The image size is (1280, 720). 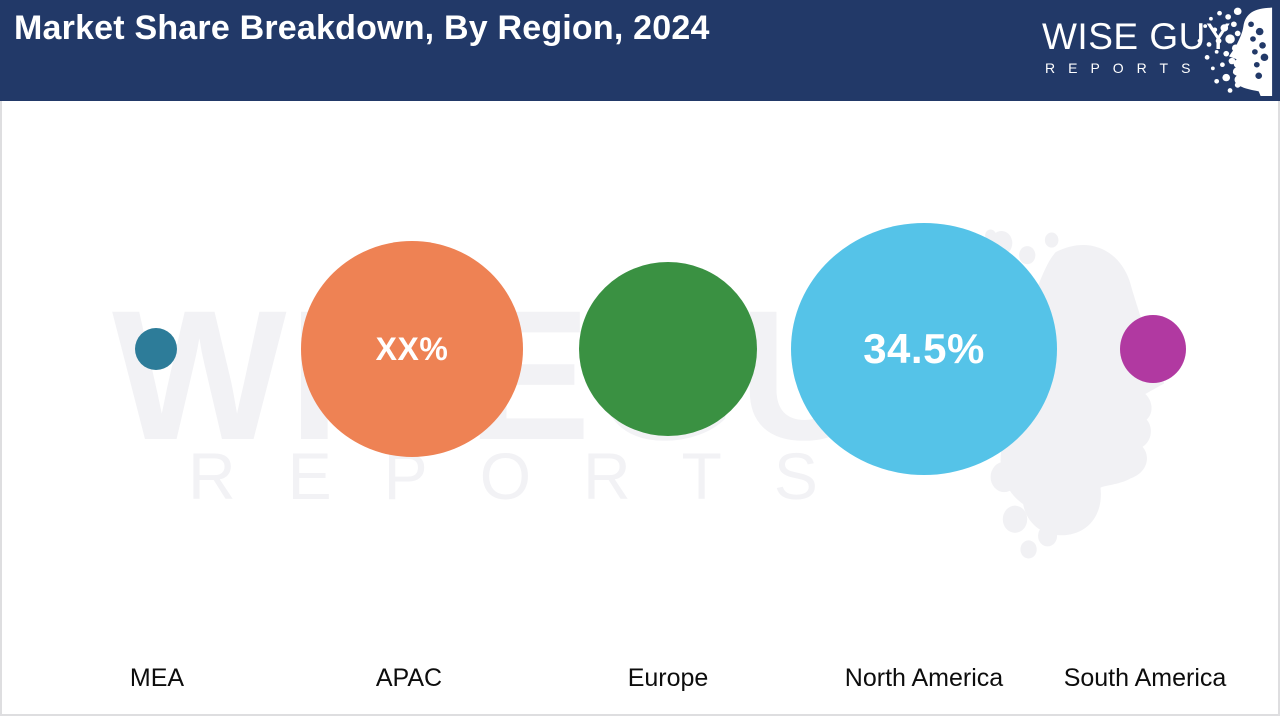 I want to click on bubble-value-label: 34.5%, so click(x=924, y=348).